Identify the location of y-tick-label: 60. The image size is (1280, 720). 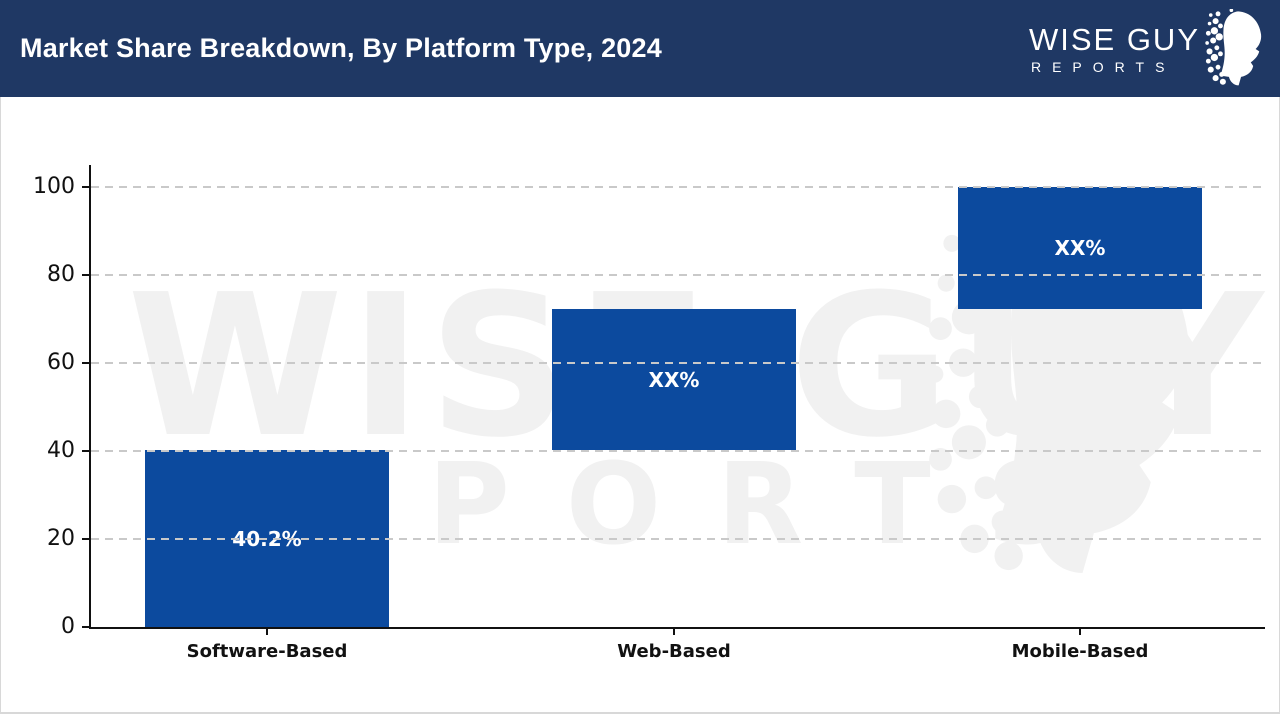
(61, 362).